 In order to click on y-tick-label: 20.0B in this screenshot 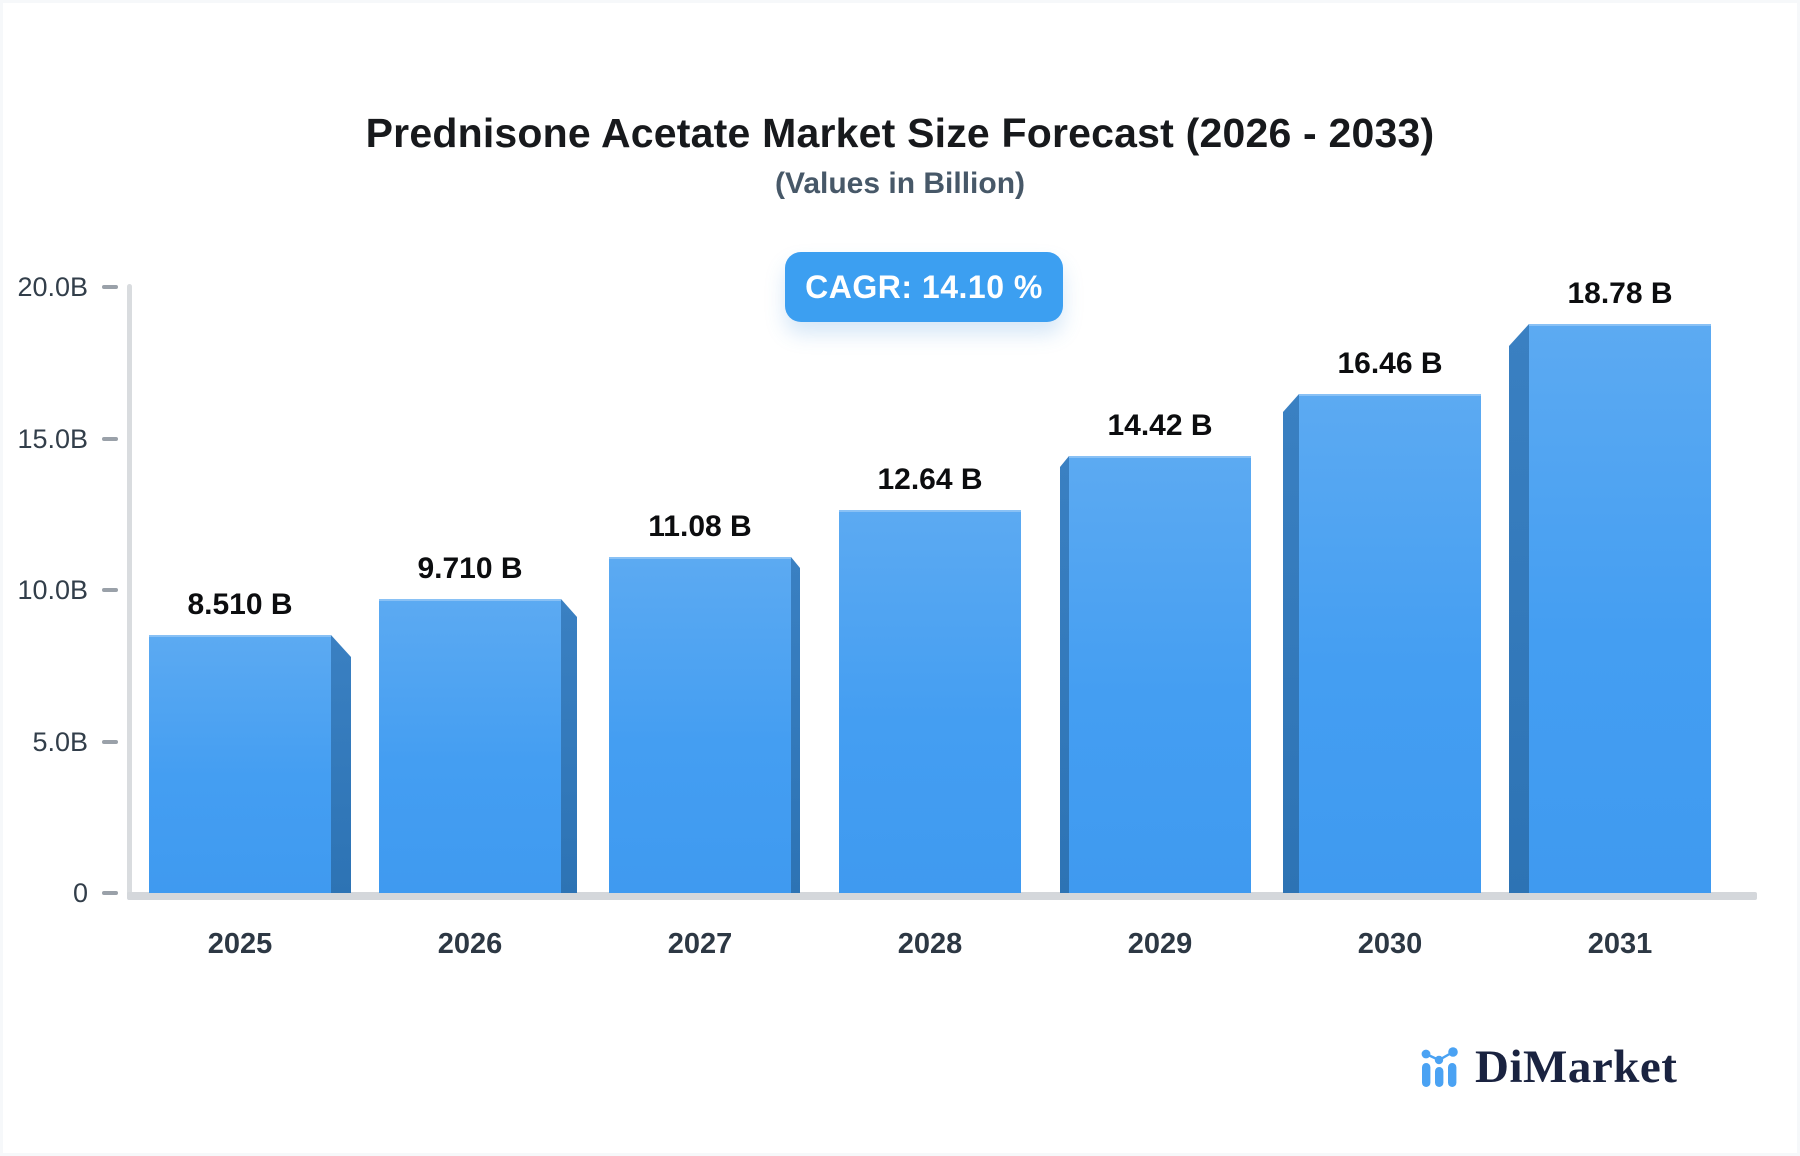, I will do `click(52, 287)`.